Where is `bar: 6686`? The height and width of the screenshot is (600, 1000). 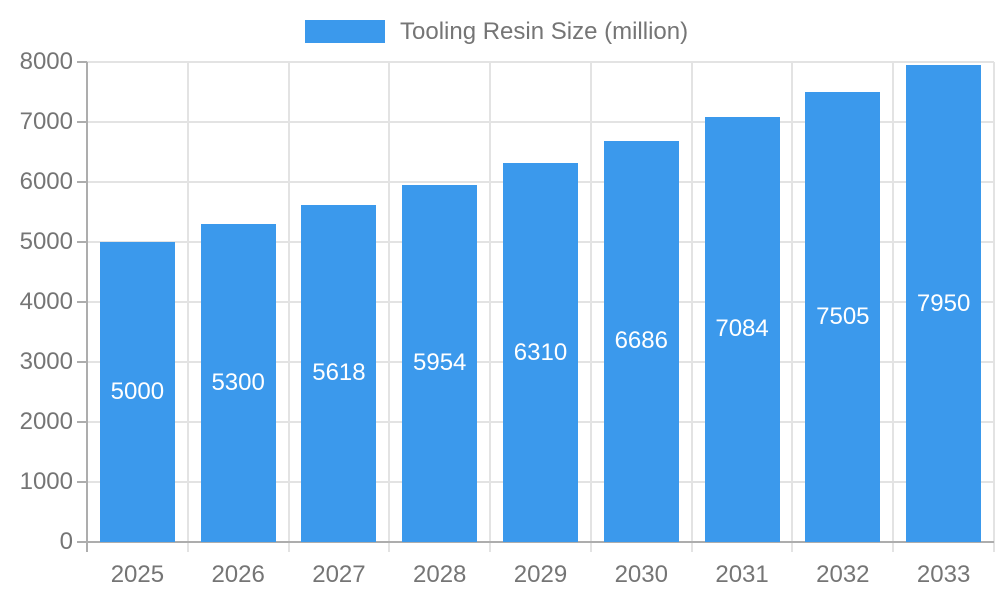 bar: 6686 is located at coordinates (641, 341).